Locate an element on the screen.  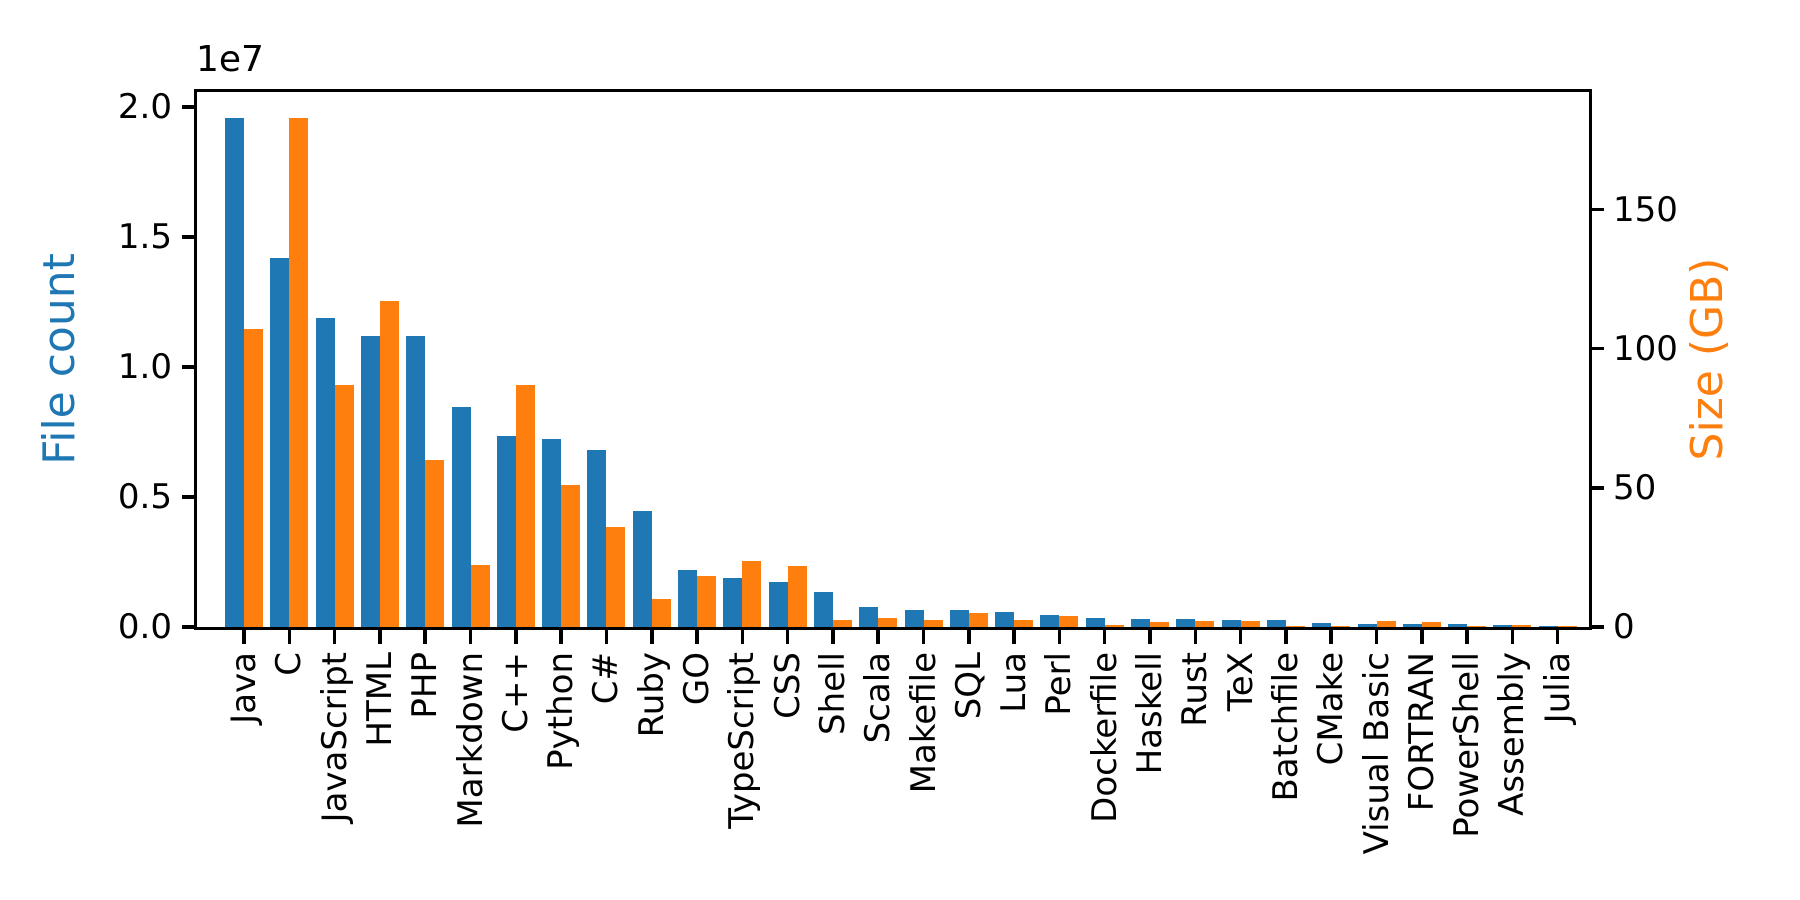
file-count-bar-assembly is located at coordinates (1503, 625).